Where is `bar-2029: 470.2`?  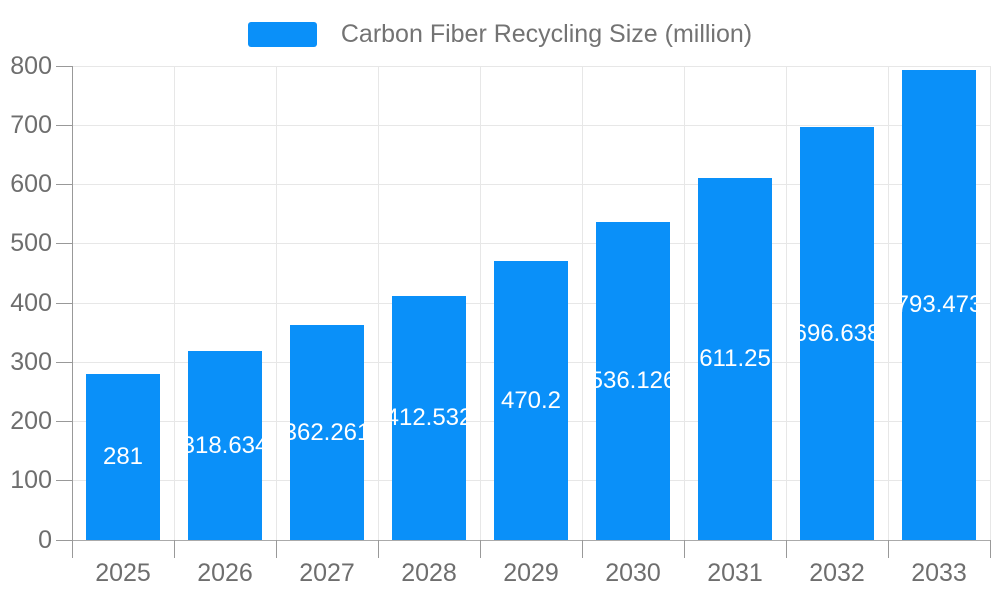
bar-2029: 470.2 is located at coordinates (531, 400).